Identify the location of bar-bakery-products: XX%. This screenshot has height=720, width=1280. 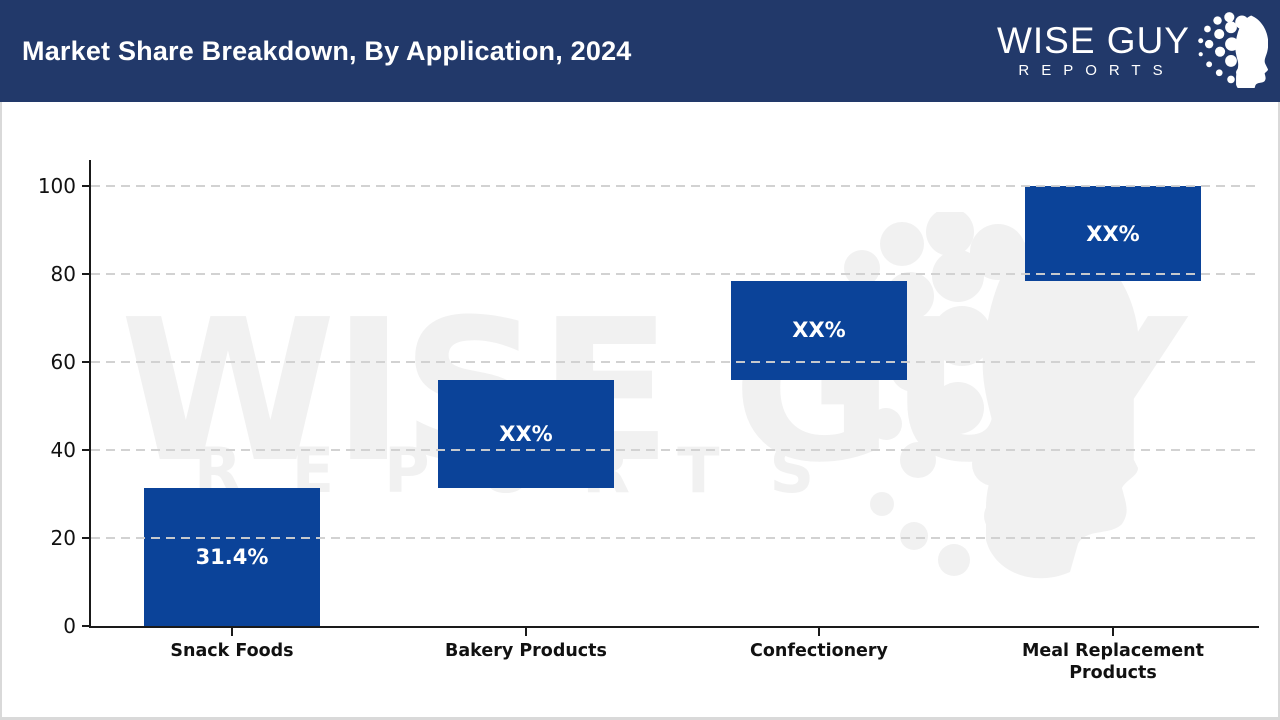
(526, 433).